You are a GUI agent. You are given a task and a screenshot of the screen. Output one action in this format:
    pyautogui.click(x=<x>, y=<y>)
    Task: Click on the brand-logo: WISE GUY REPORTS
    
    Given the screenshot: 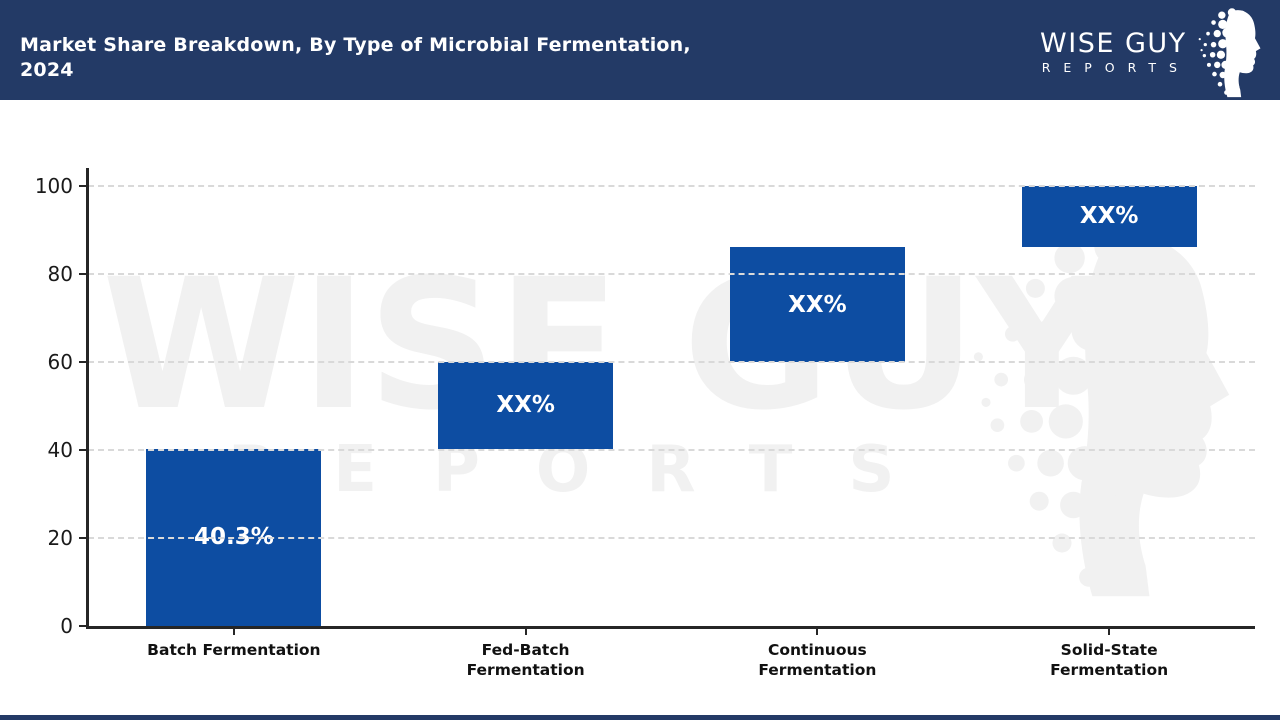 What is the action you would take?
    pyautogui.click(x=1151, y=52)
    